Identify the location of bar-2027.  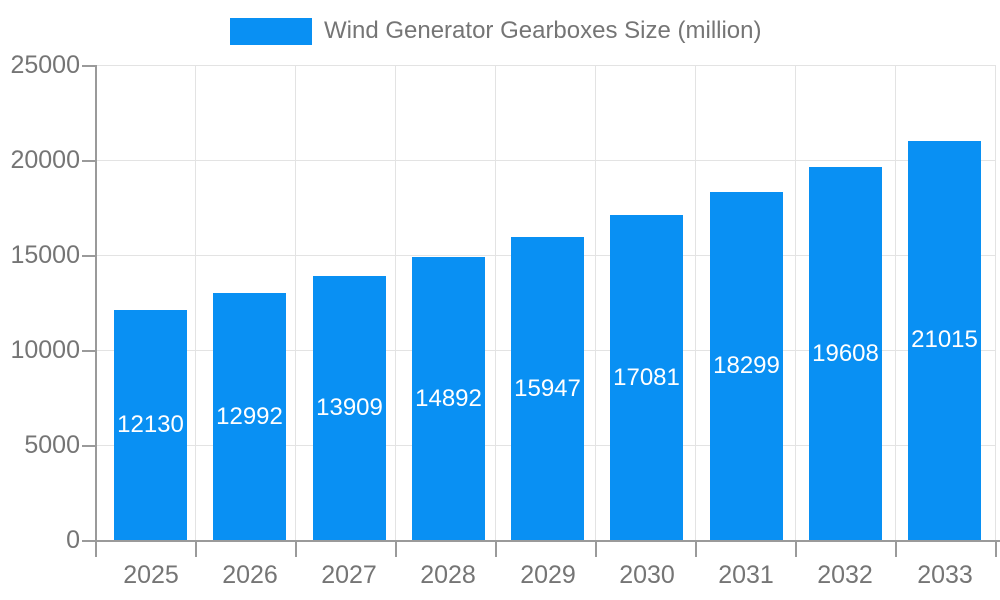
(349, 408).